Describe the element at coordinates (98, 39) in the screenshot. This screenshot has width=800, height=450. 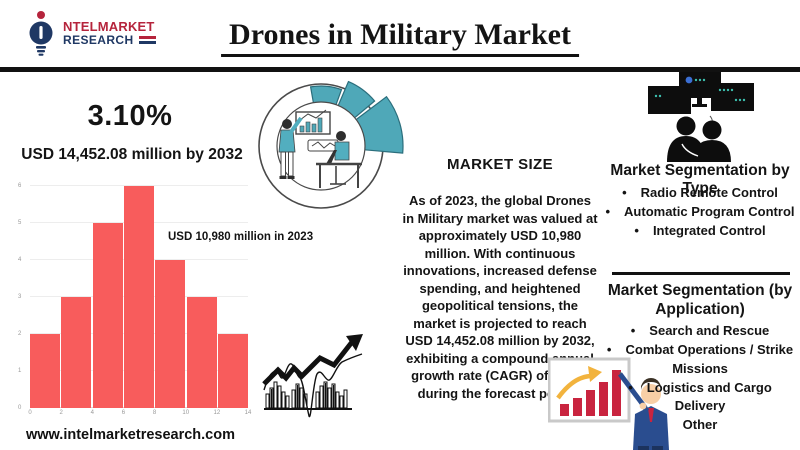
I see `logo-text-line2: RESEARCH` at that location.